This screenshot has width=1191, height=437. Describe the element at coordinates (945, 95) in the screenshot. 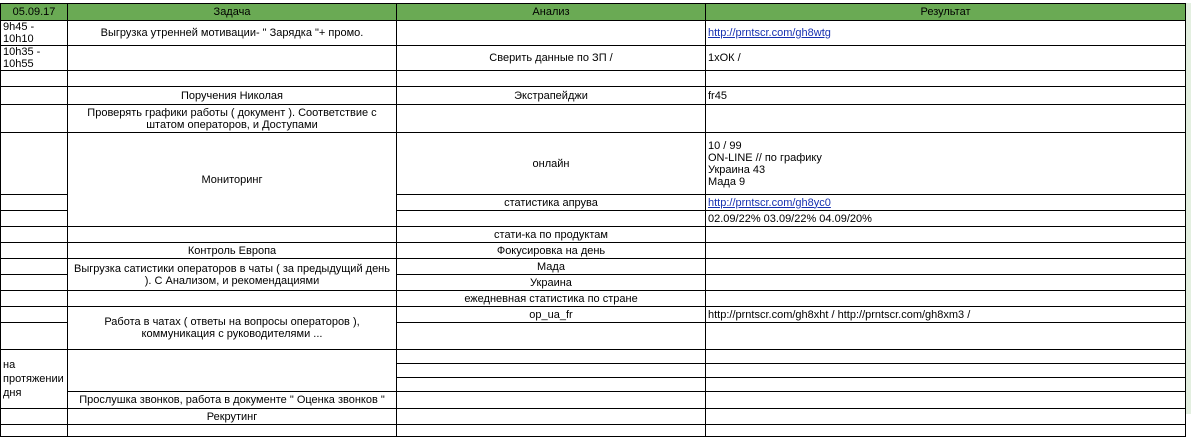

I see `cell-result: fr45` at that location.